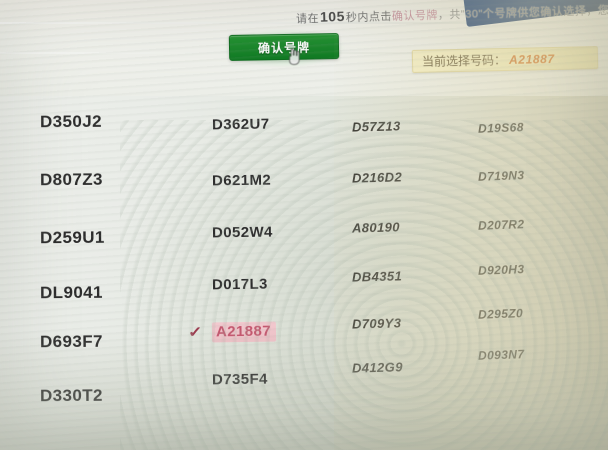 The image size is (608, 450). Describe the element at coordinates (501, 225) in the screenshot. I see `plate-option: D207R2` at that location.